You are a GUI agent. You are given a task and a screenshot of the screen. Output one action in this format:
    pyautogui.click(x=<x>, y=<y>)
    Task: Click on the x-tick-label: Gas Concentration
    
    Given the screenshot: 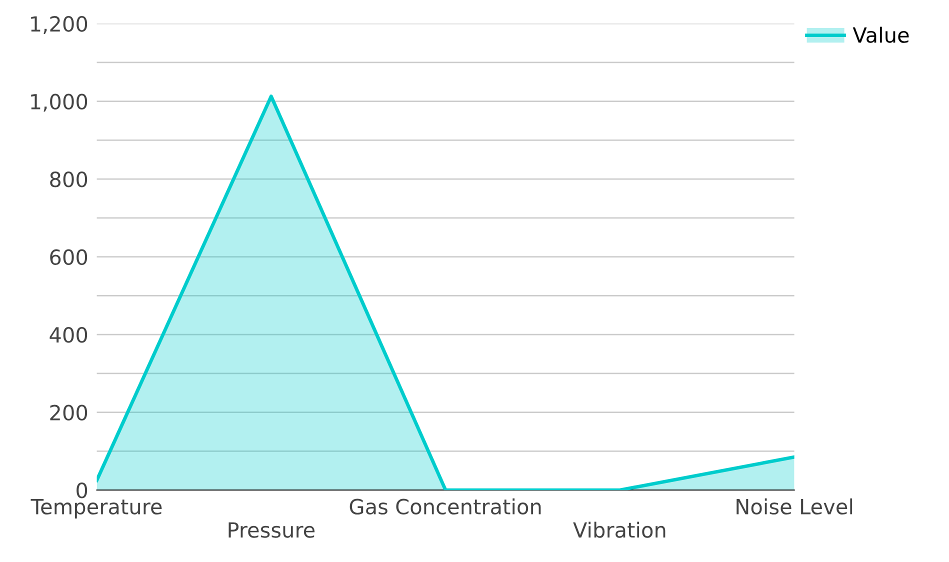 What is the action you would take?
    pyautogui.click(x=445, y=506)
    